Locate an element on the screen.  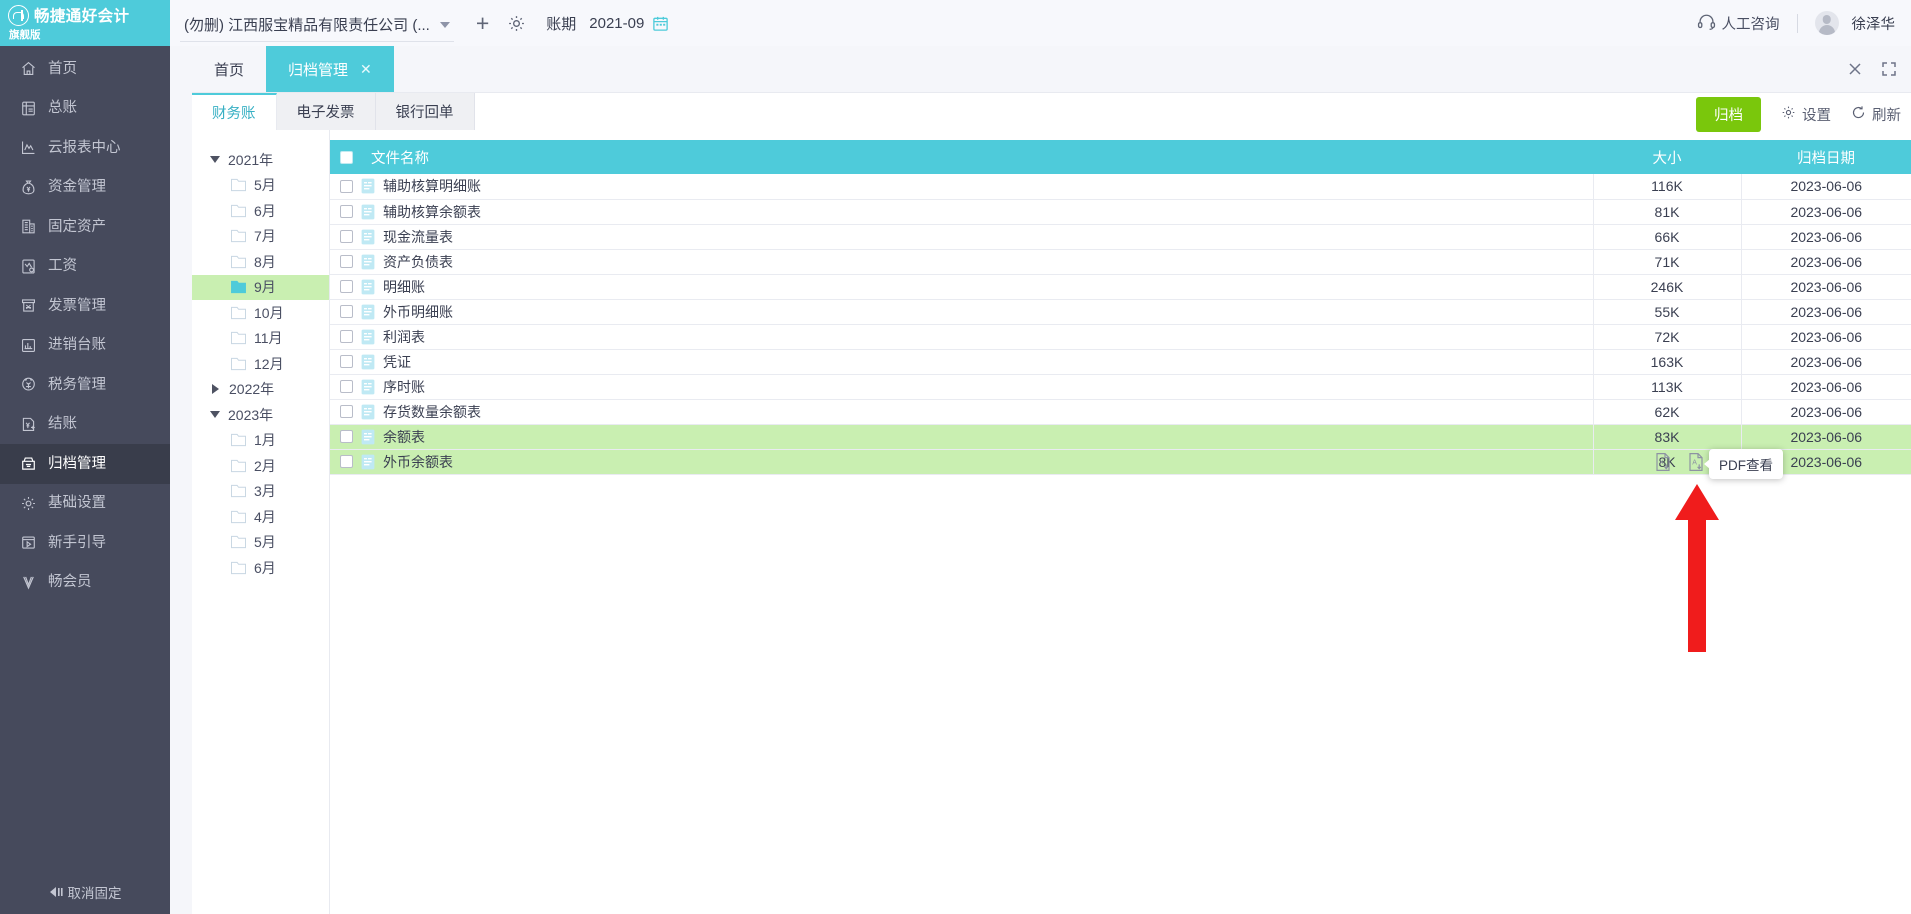
tree-node: 10月 is located at coordinates (260, 313).